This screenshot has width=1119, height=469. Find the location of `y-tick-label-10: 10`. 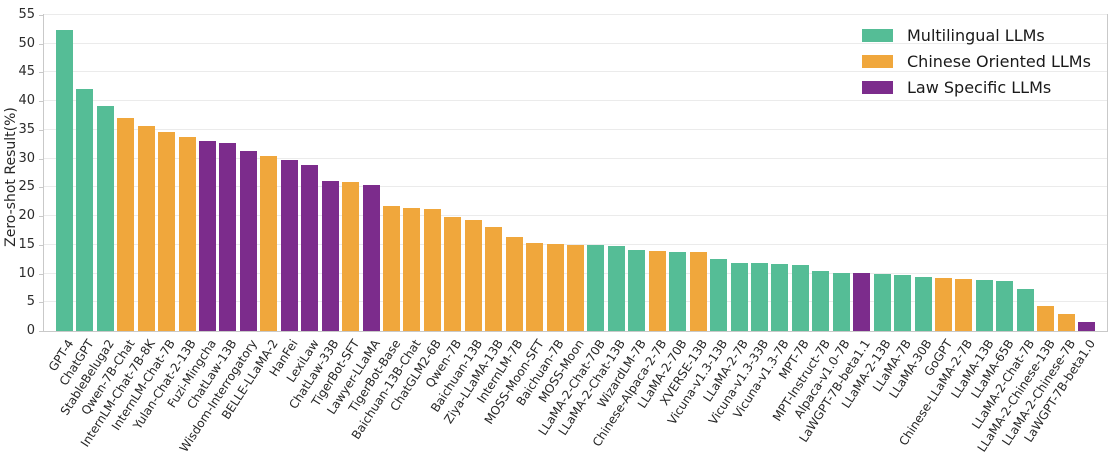

y-tick-label-10: 10 is located at coordinates (26, 273).